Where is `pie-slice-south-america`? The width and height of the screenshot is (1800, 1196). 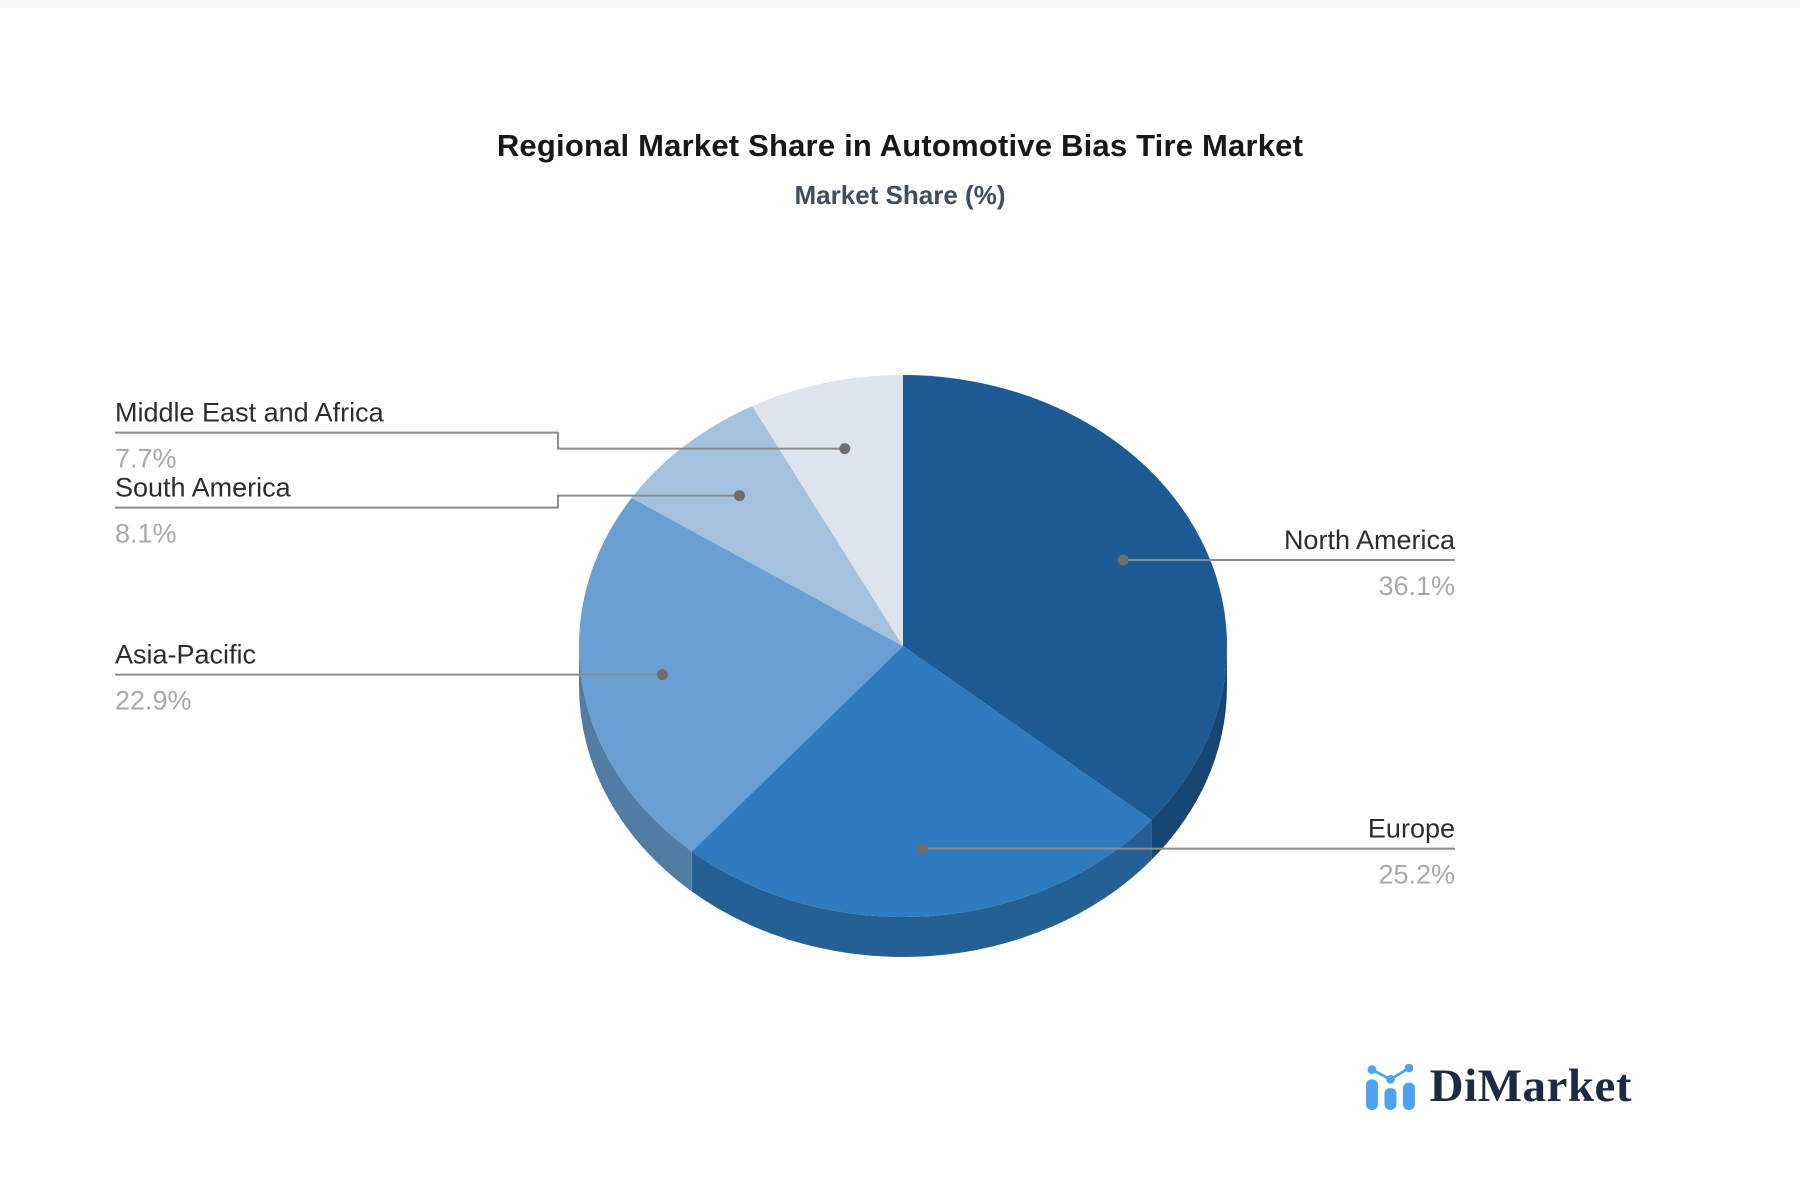
pie-slice-south-america is located at coordinates (767, 526).